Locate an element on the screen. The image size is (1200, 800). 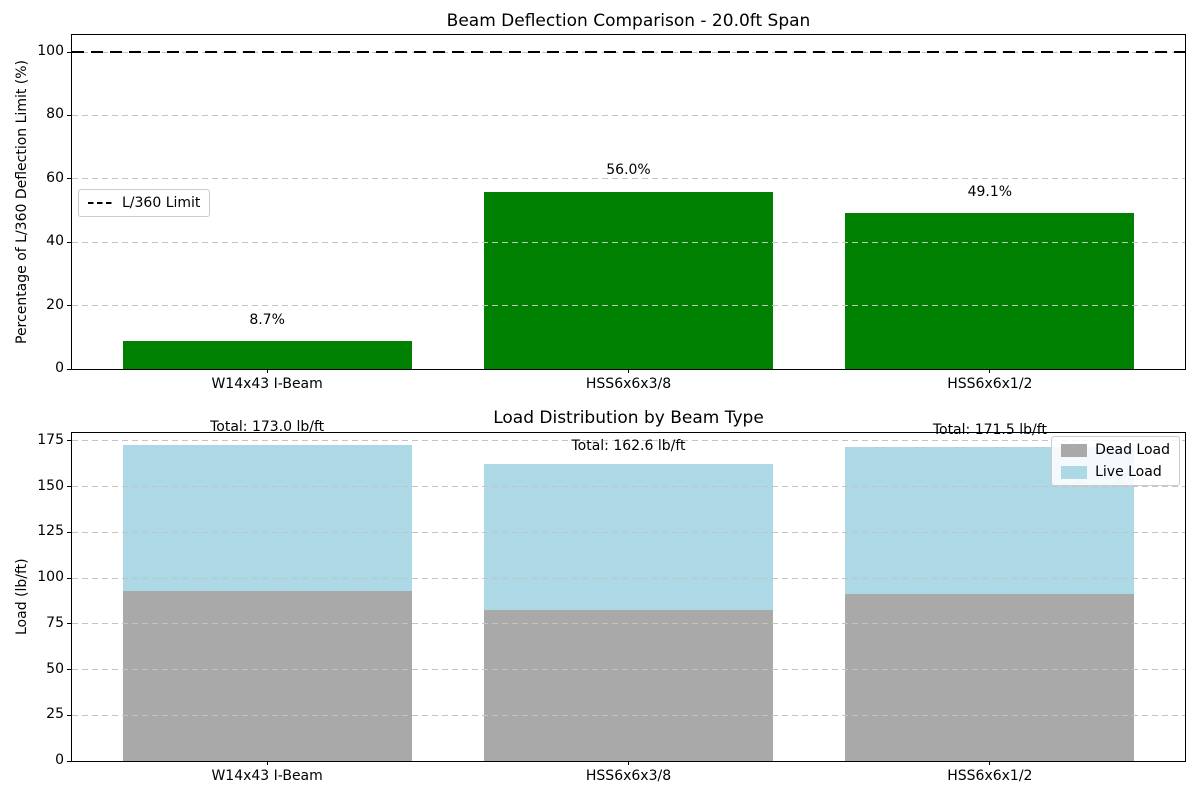
legend-label: Dead Load is located at coordinates (1132, 450).